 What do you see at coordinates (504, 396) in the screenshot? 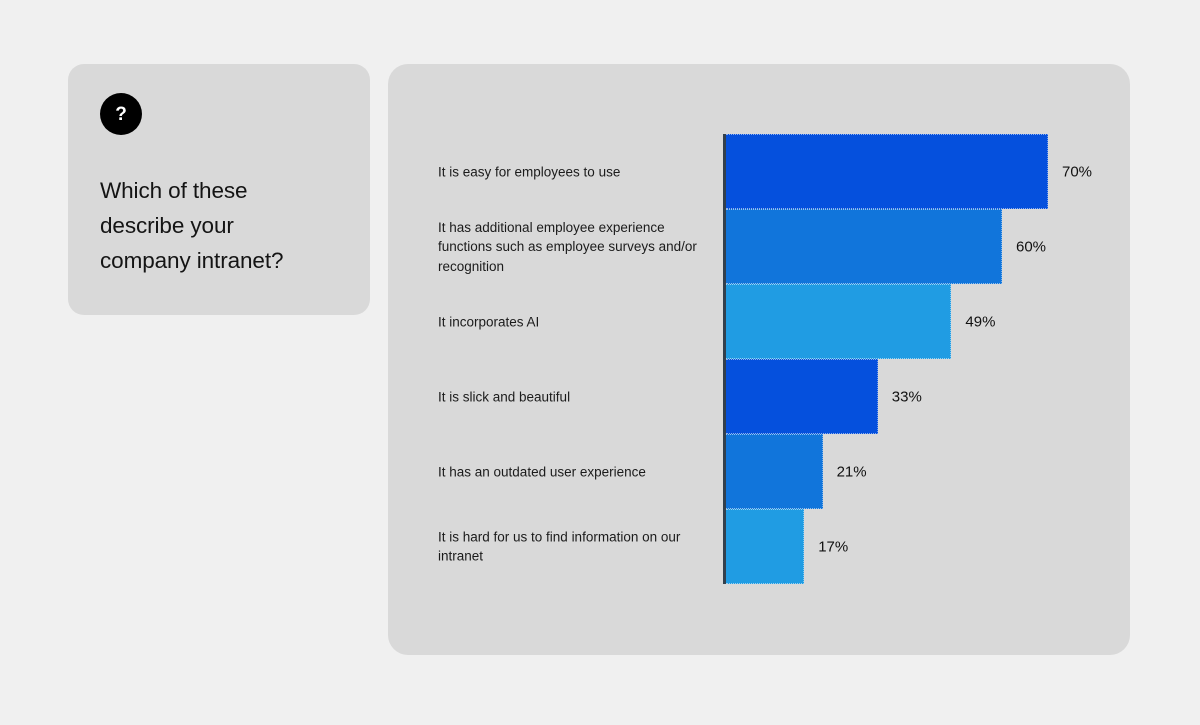
I see `bar-category-label: It is slick and beautiful` at bounding box center [504, 396].